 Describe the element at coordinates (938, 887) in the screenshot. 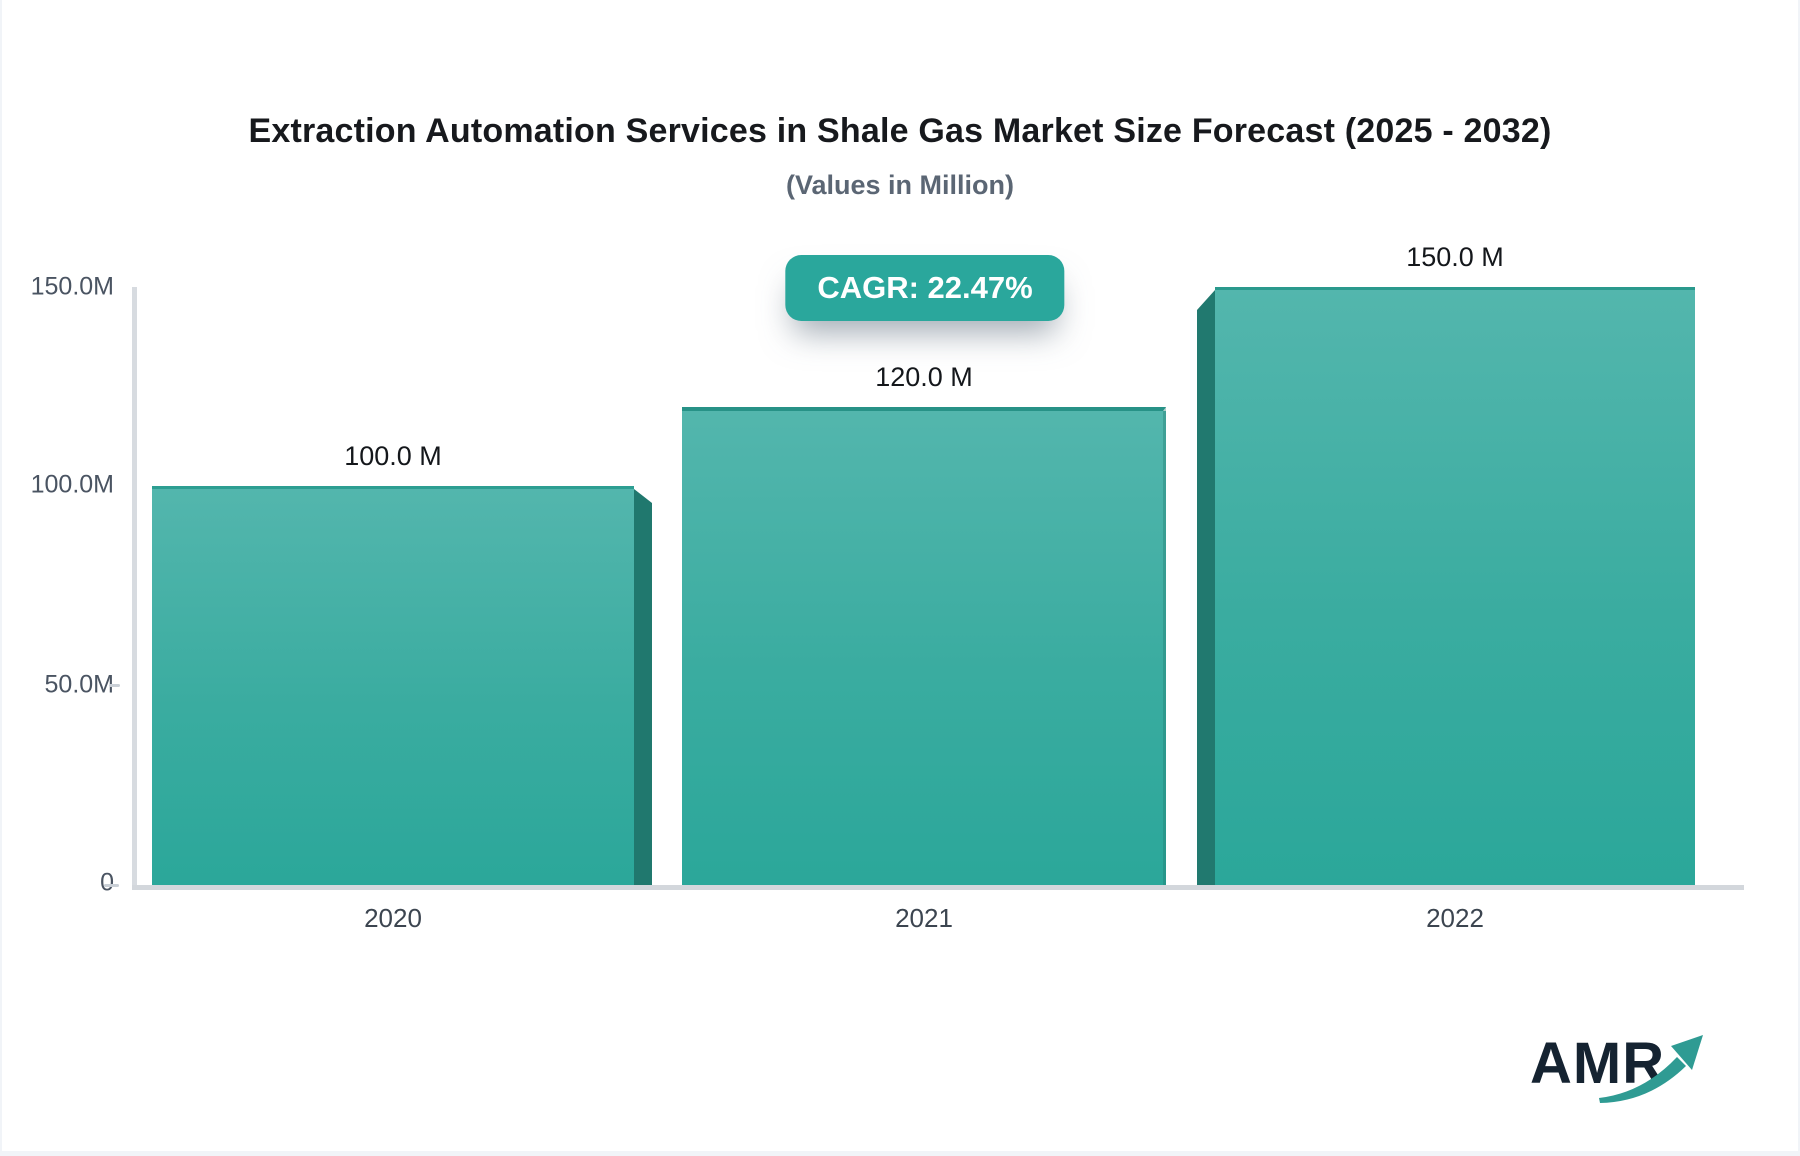

I see `x-axis-line` at that location.